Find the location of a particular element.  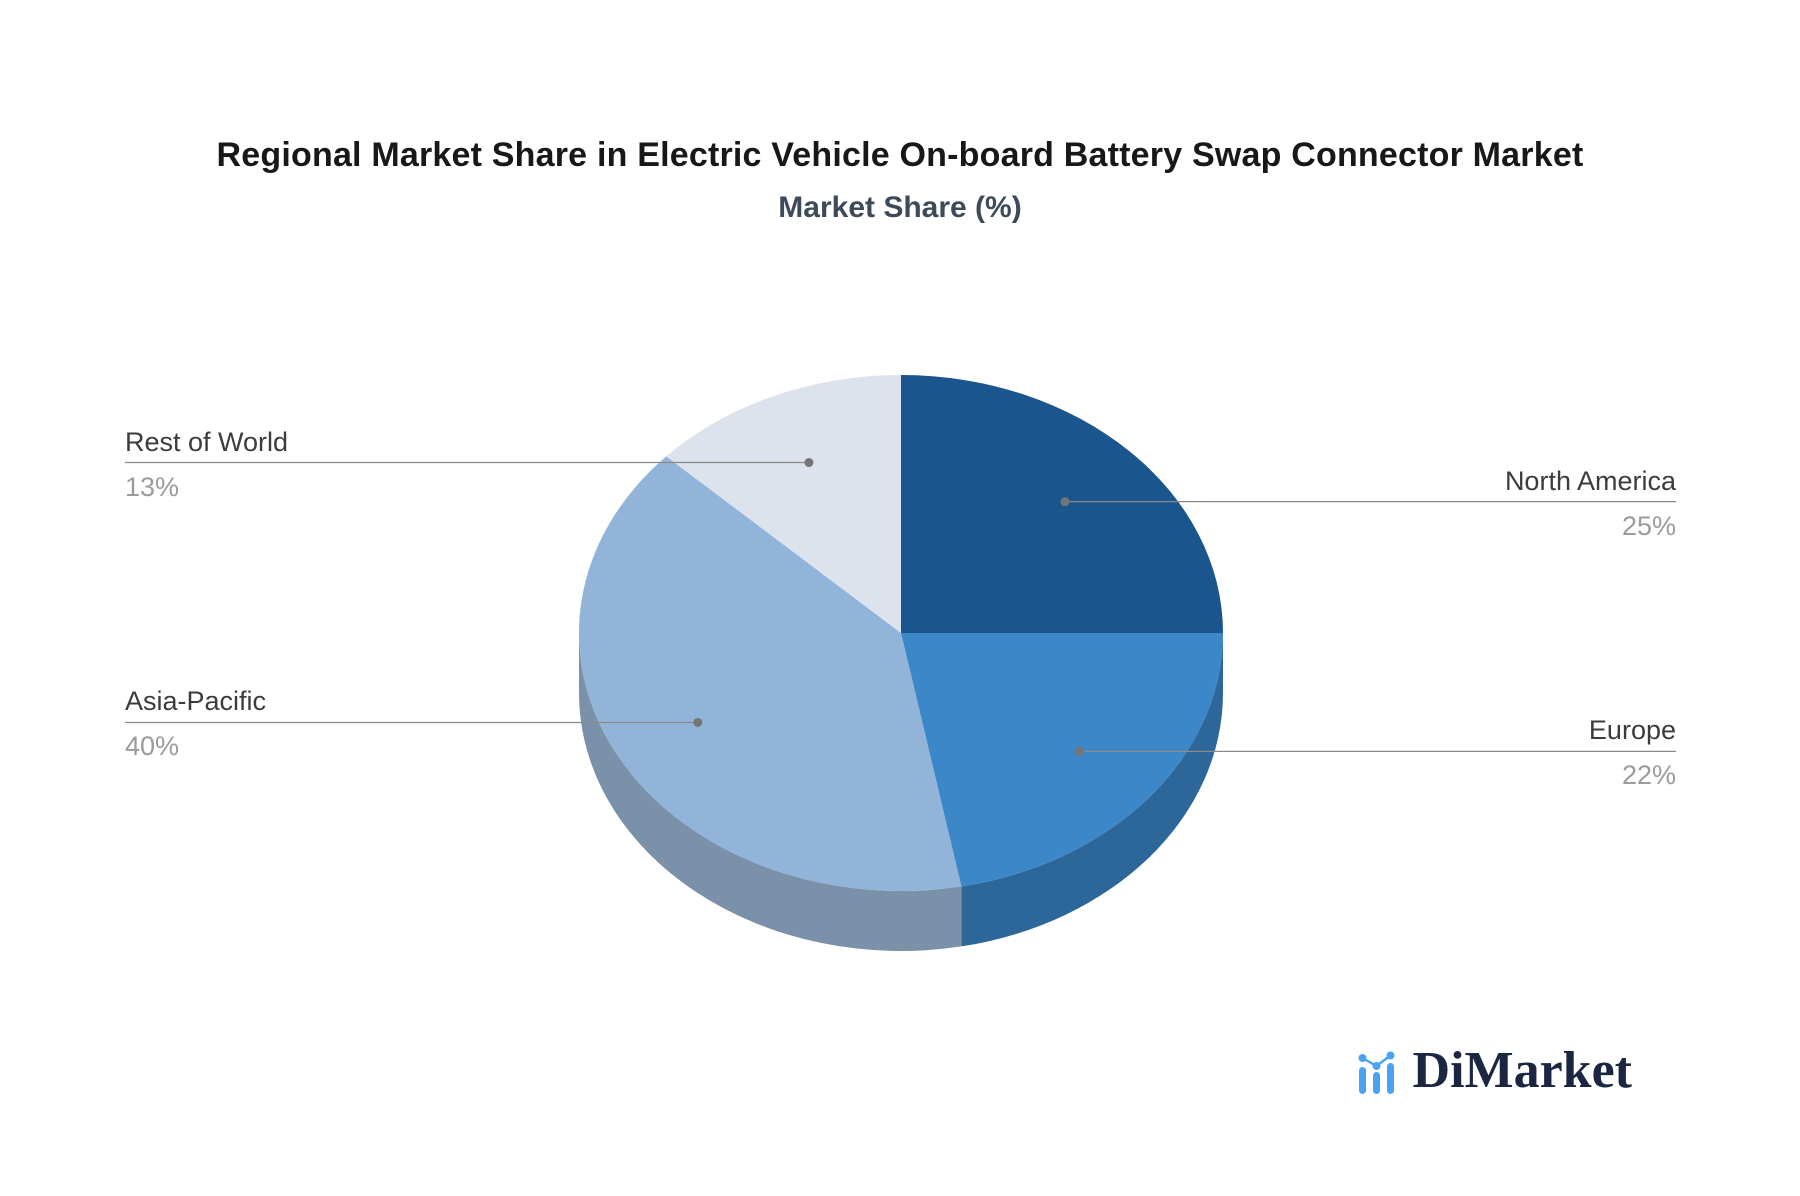

leader-dot-asia-pacific is located at coordinates (698, 722).